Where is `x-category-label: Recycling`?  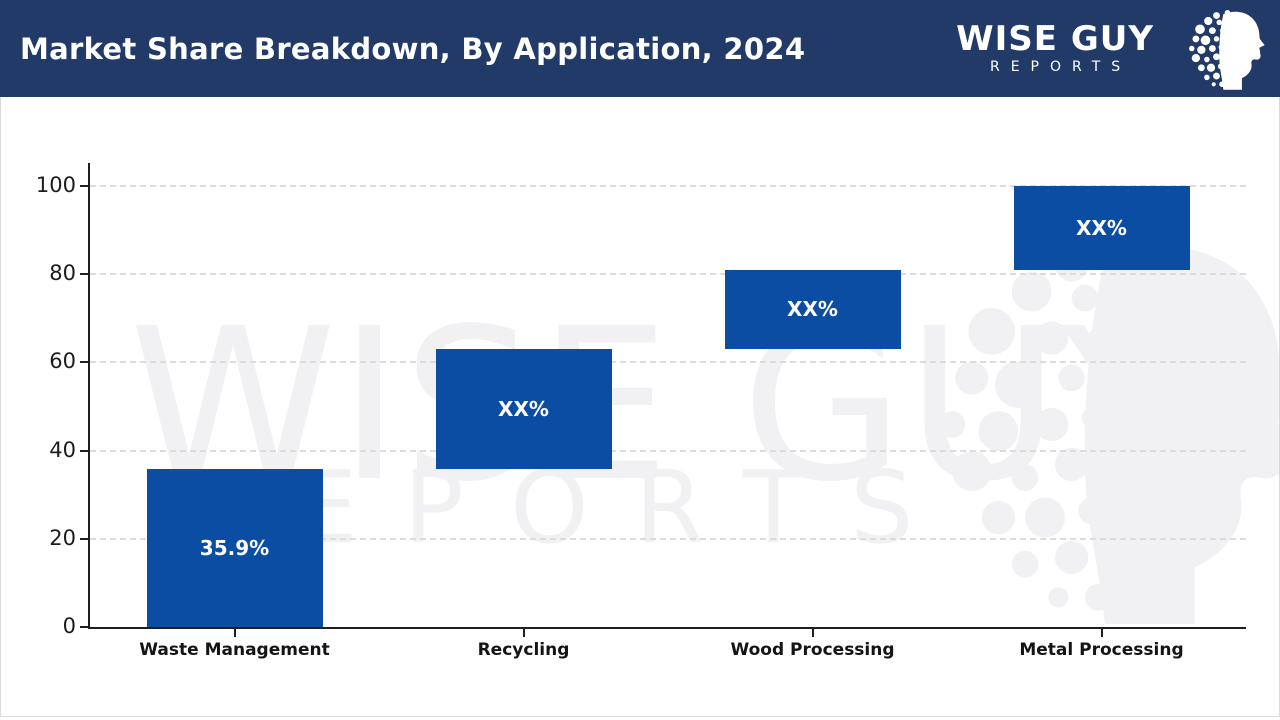 x-category-label: Recycling is located at coordinates (523, 650).